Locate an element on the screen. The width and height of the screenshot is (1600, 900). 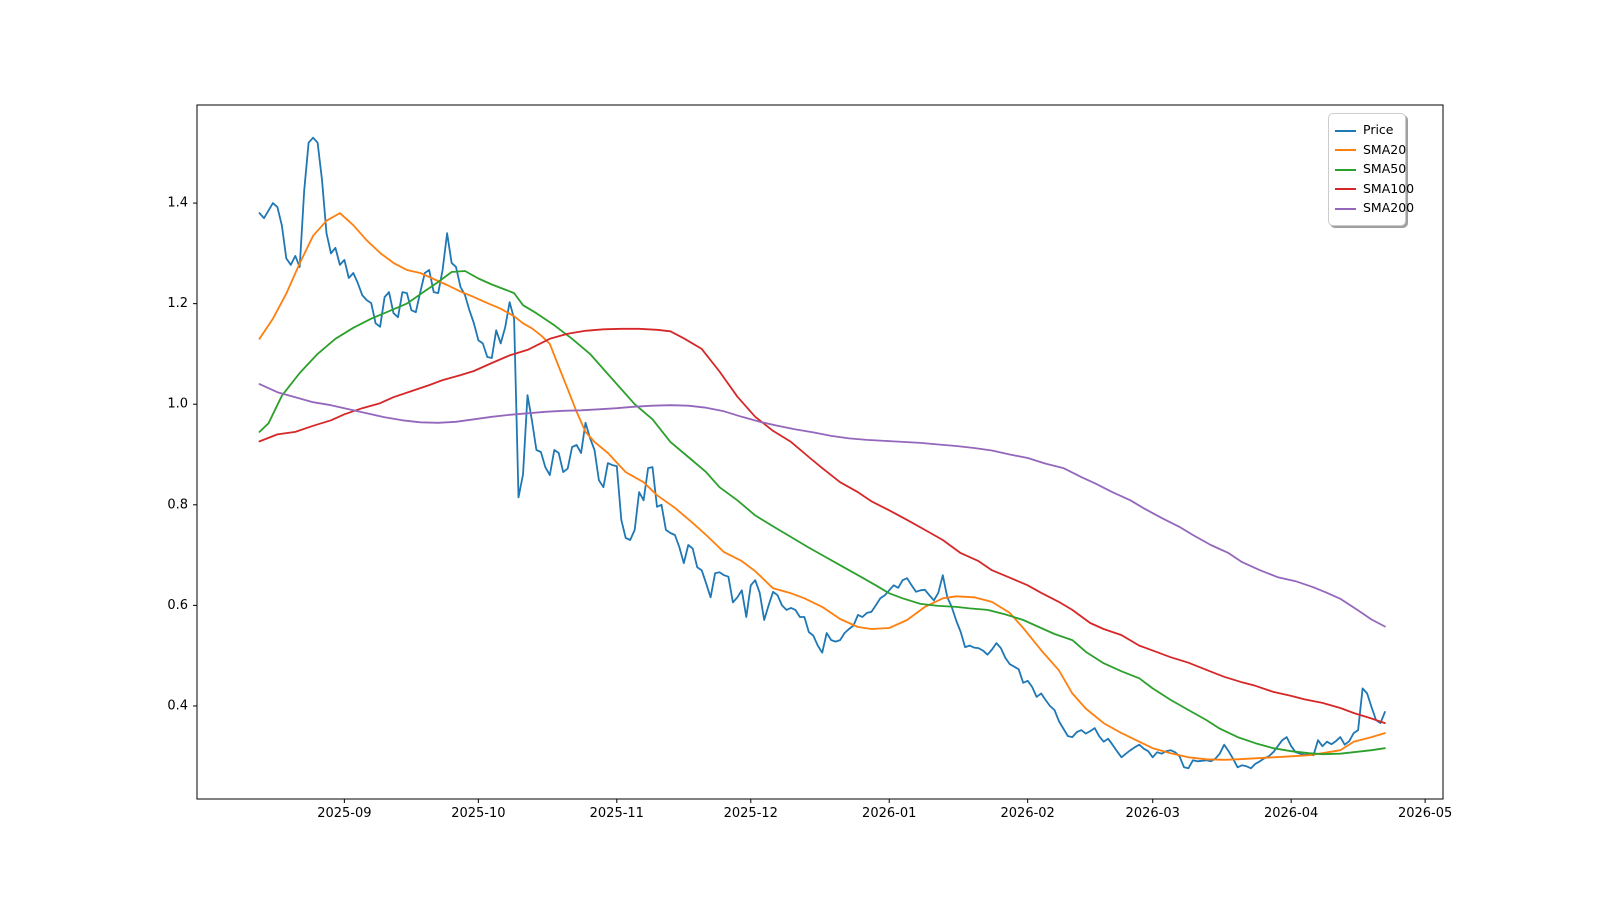
x-tick-label: 2026-05 is located at coordinates (1425, 813).